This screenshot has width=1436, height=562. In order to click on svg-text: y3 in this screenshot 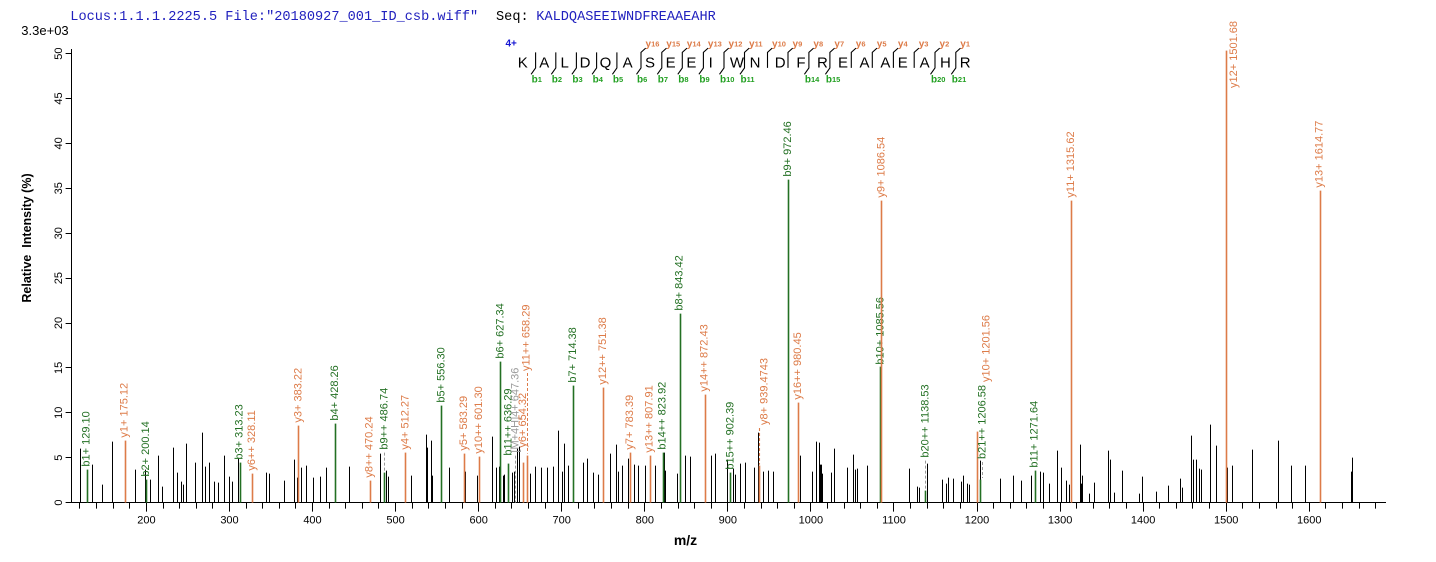, I will do `click(924, 44)`.